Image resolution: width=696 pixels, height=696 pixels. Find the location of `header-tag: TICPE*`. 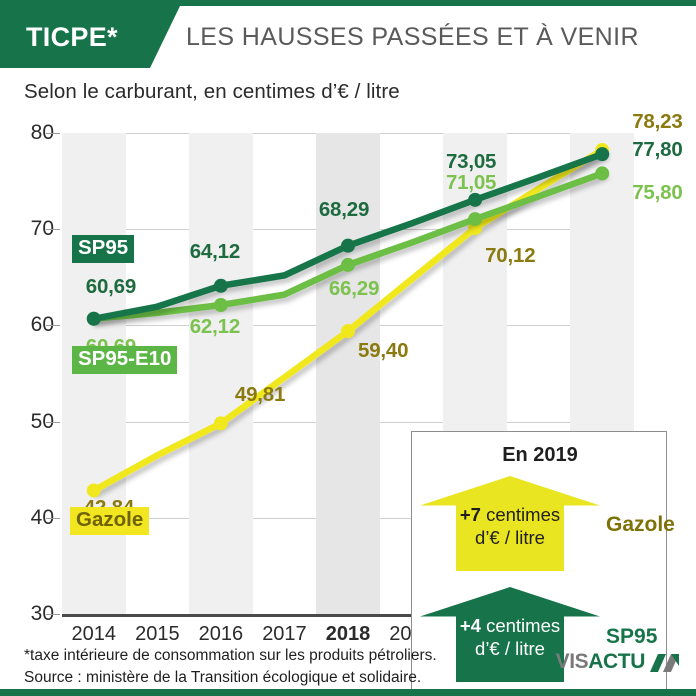

header-tag: TICPE* is located at coordinates (90, 37).